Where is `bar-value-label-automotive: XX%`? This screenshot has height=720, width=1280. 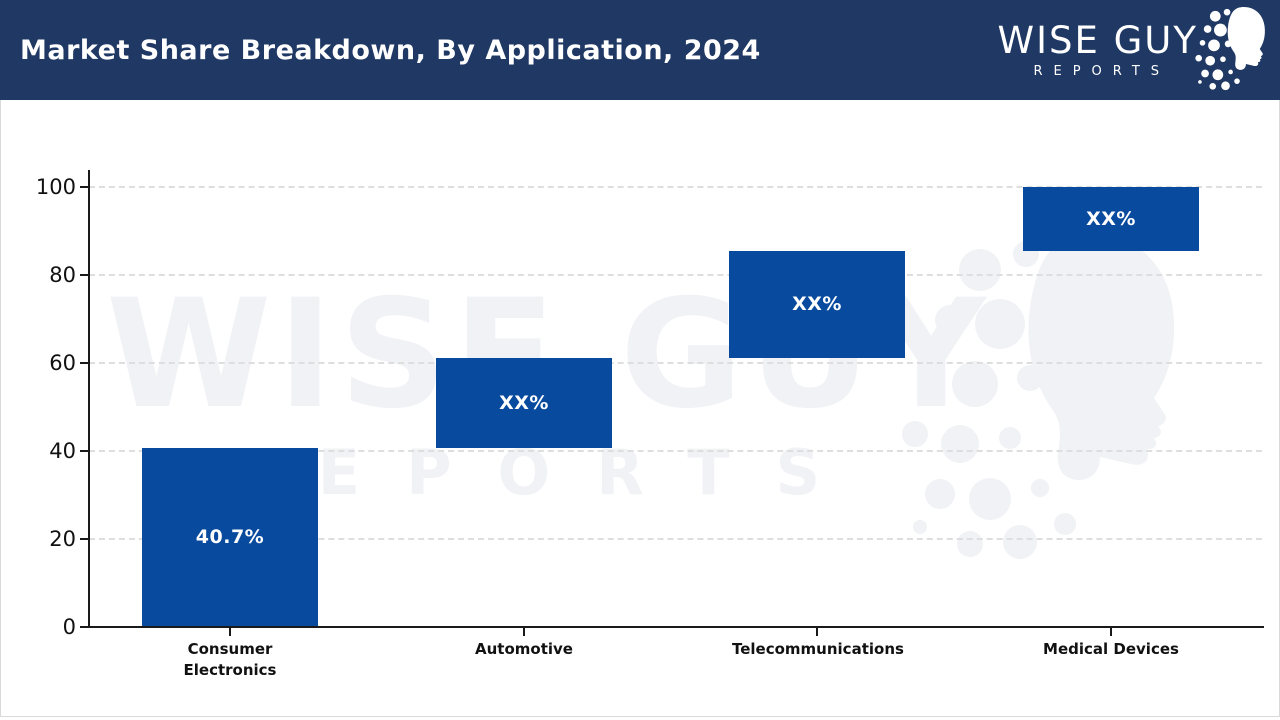
bar-value-label-automotive: XX% is located at coordinates (524, 403).